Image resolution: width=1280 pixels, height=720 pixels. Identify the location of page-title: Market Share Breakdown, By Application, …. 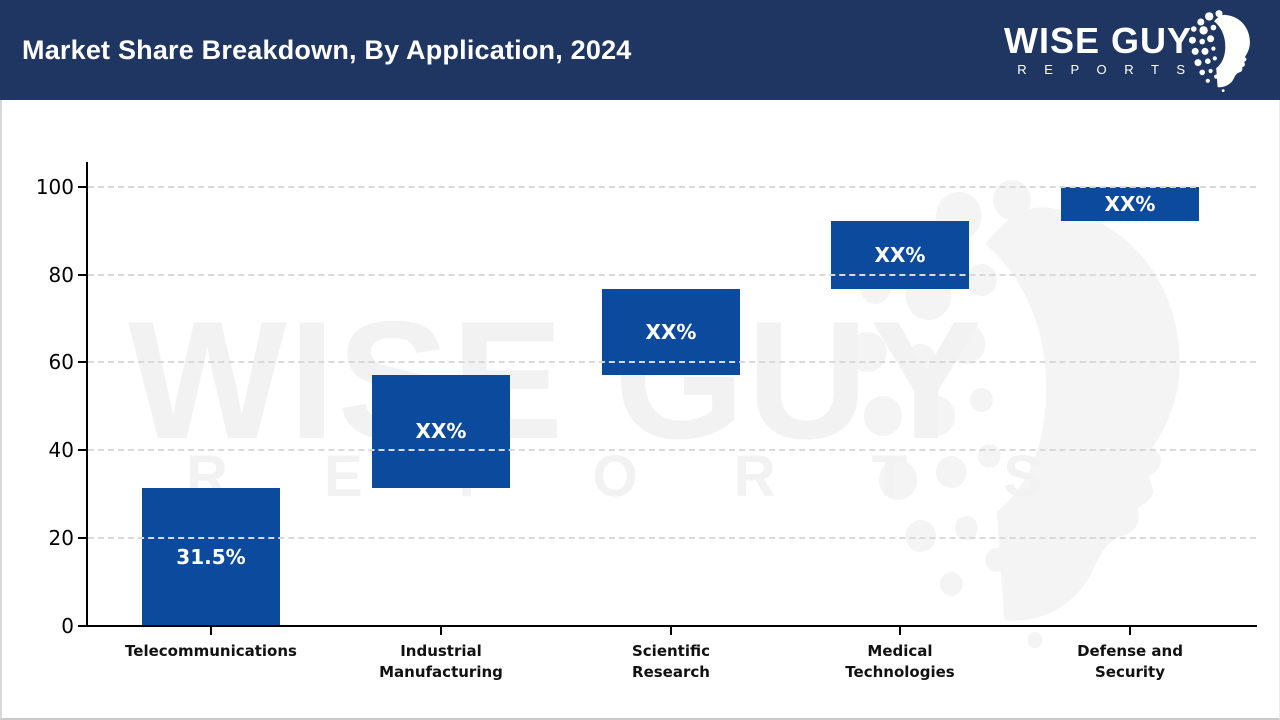
(327, 49).